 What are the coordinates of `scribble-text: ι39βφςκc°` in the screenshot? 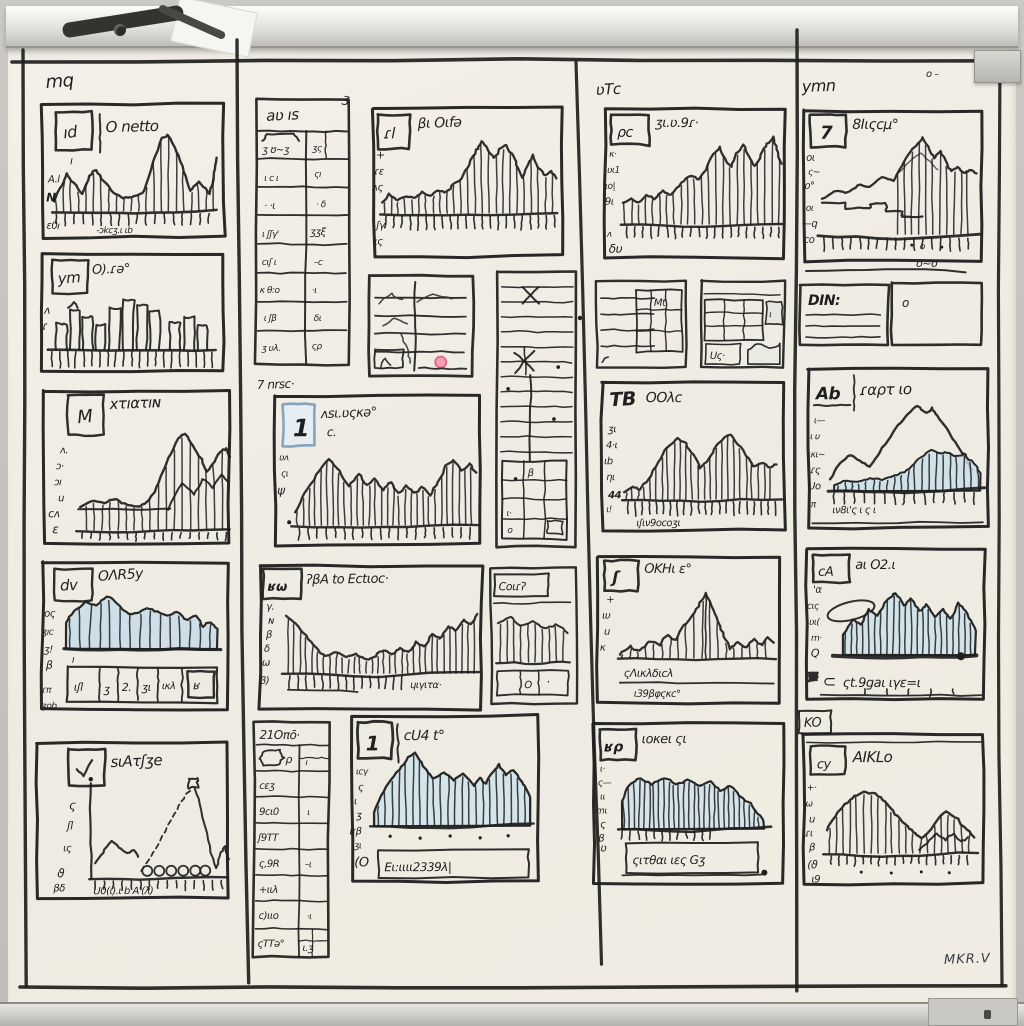 It's located at (657, 694).